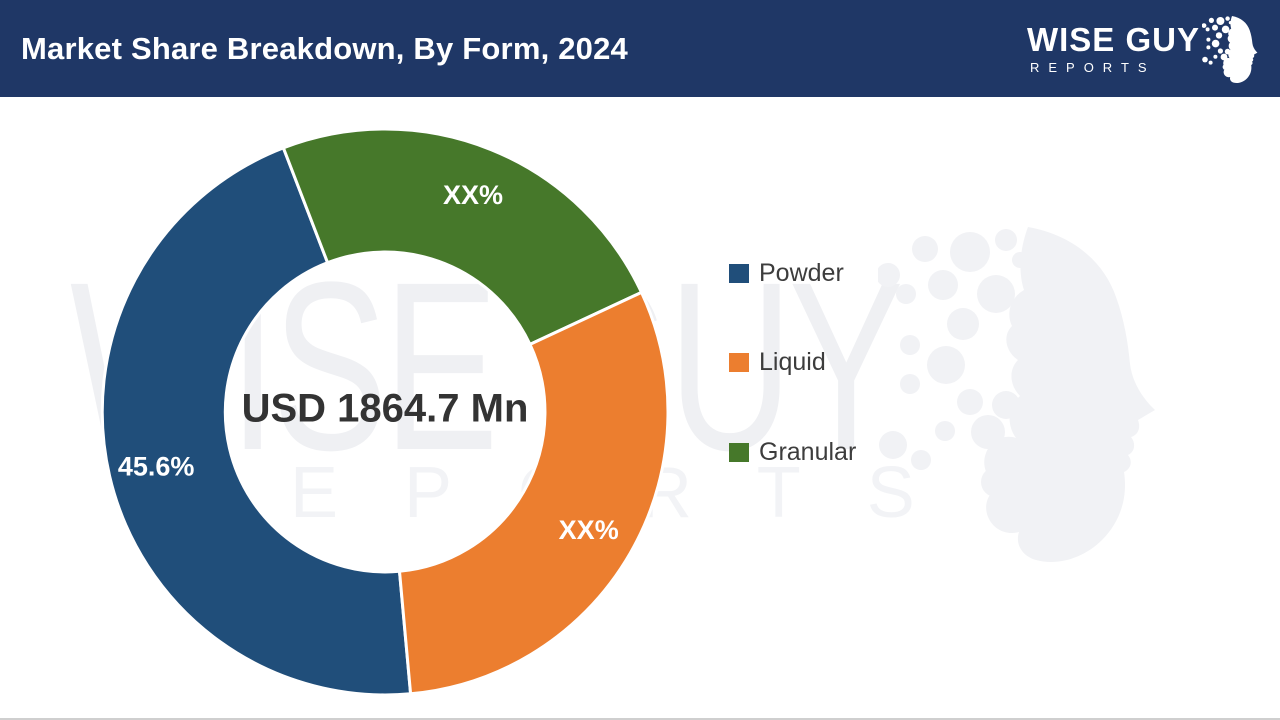 The image size is (1280, 720). I want to click on legend-item-liquid: Liquid, so click(777, 362).